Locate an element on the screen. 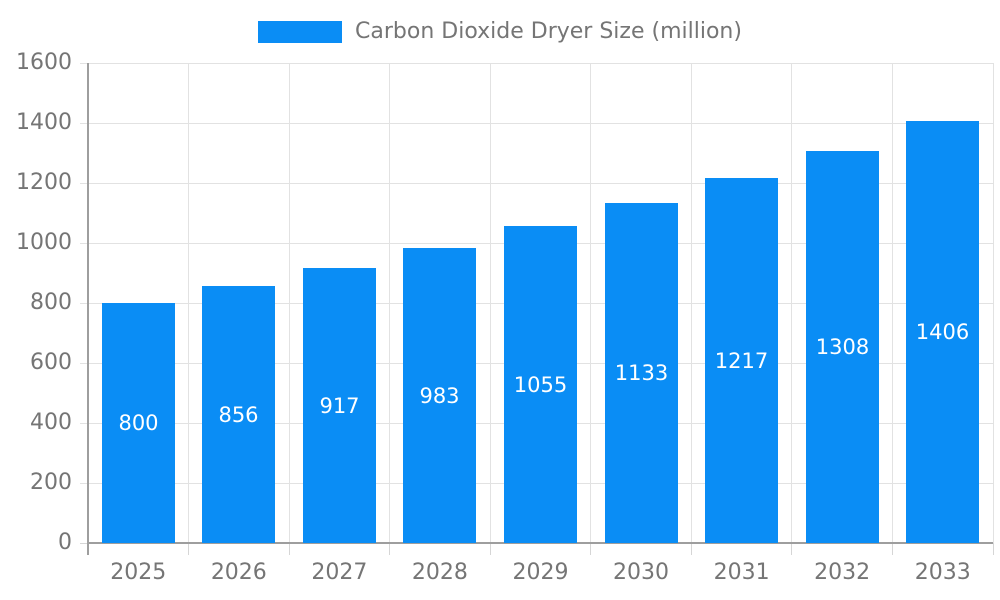  legend: Carbon Dioxide Dryer Size (million) is located at coordinates (500, 32).